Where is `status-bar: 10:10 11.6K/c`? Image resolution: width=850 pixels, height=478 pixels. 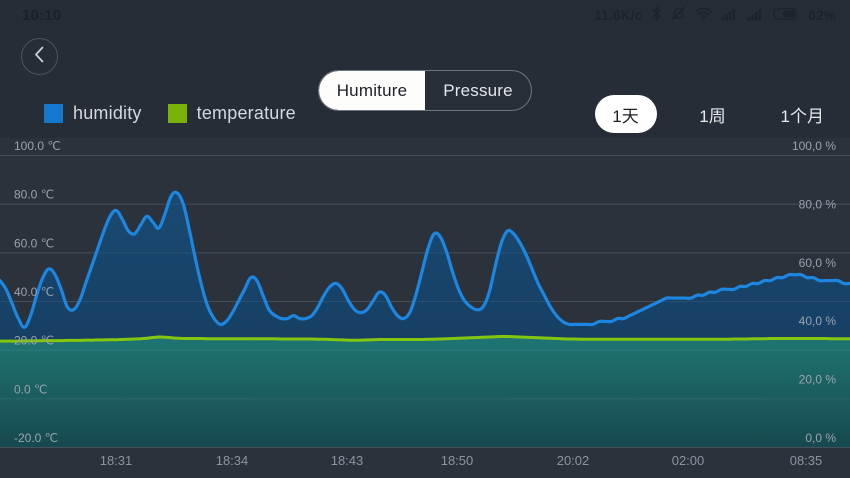
status-bar: 10:10 11.6K/c is located at coordinates (425, 15).